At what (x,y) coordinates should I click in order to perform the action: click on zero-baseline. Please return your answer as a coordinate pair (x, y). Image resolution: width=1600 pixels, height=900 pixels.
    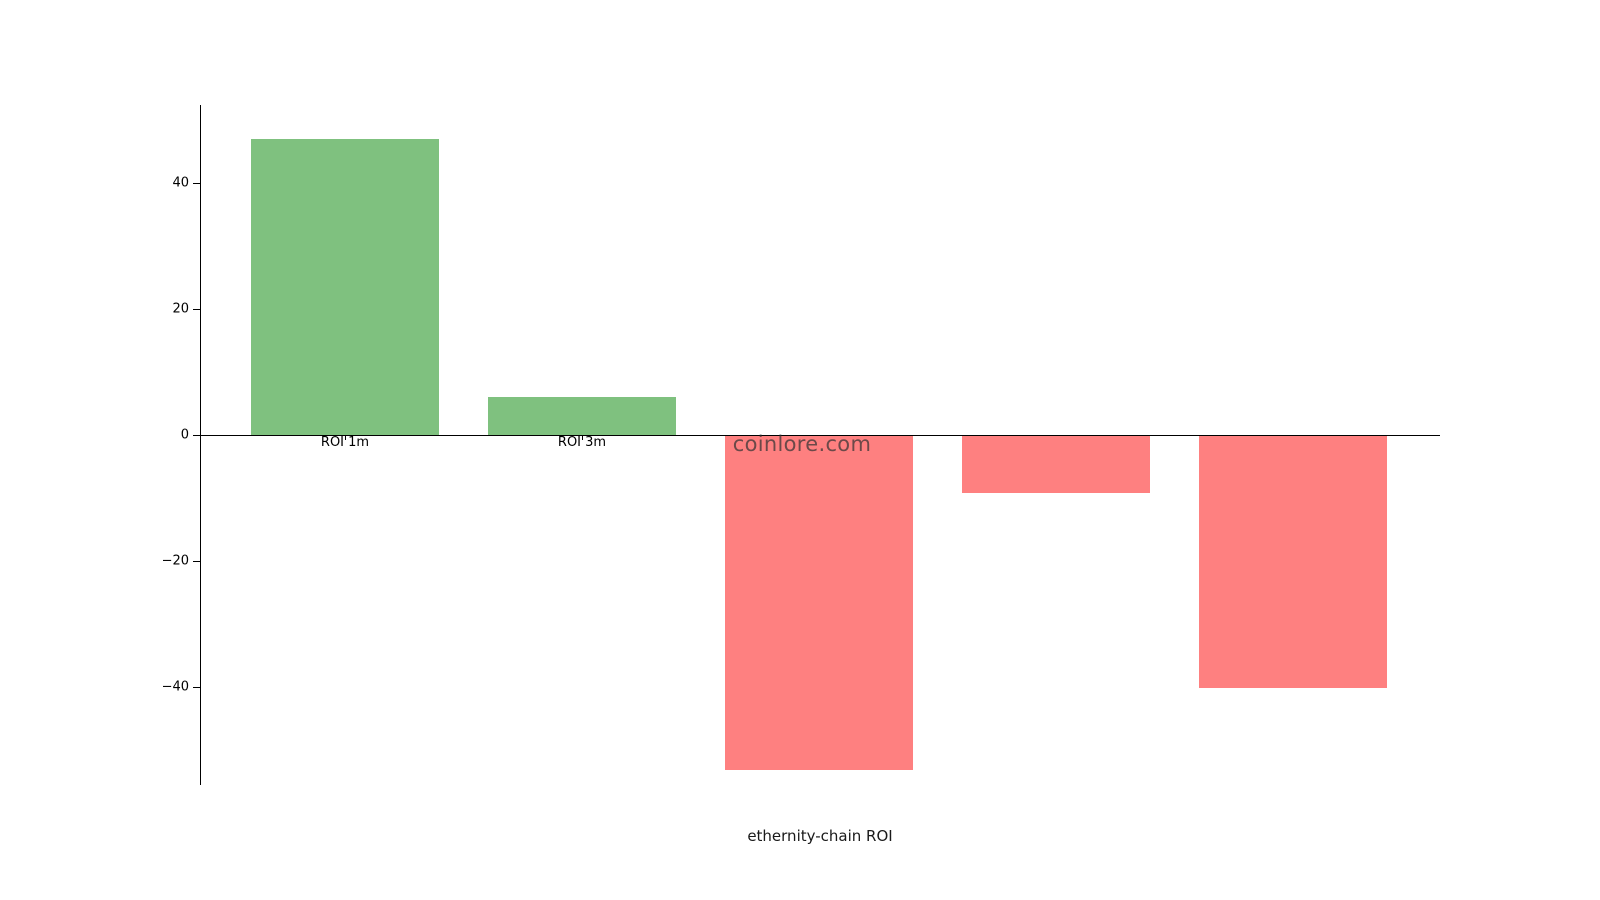
    Looking at the image, I should click on (820, 435).